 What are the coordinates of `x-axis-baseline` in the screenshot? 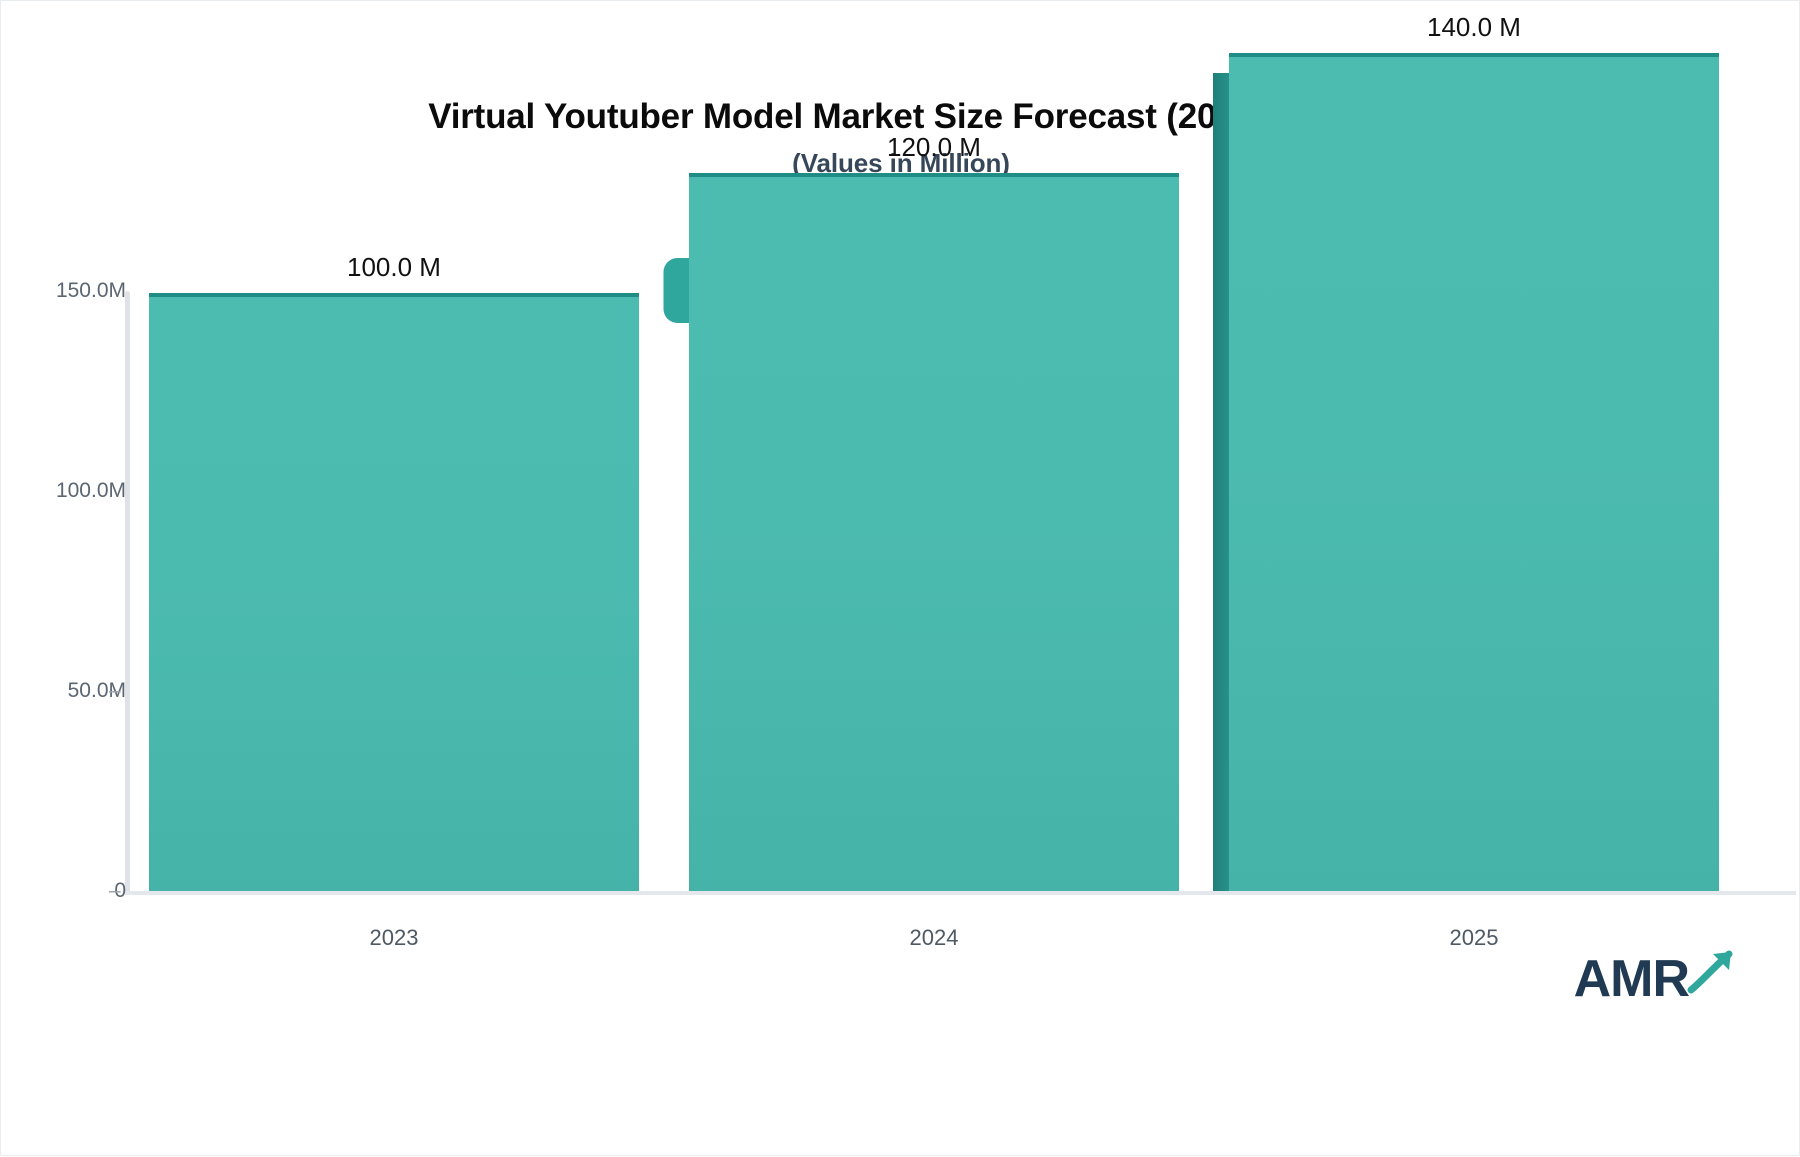 It's located at (960, 893).